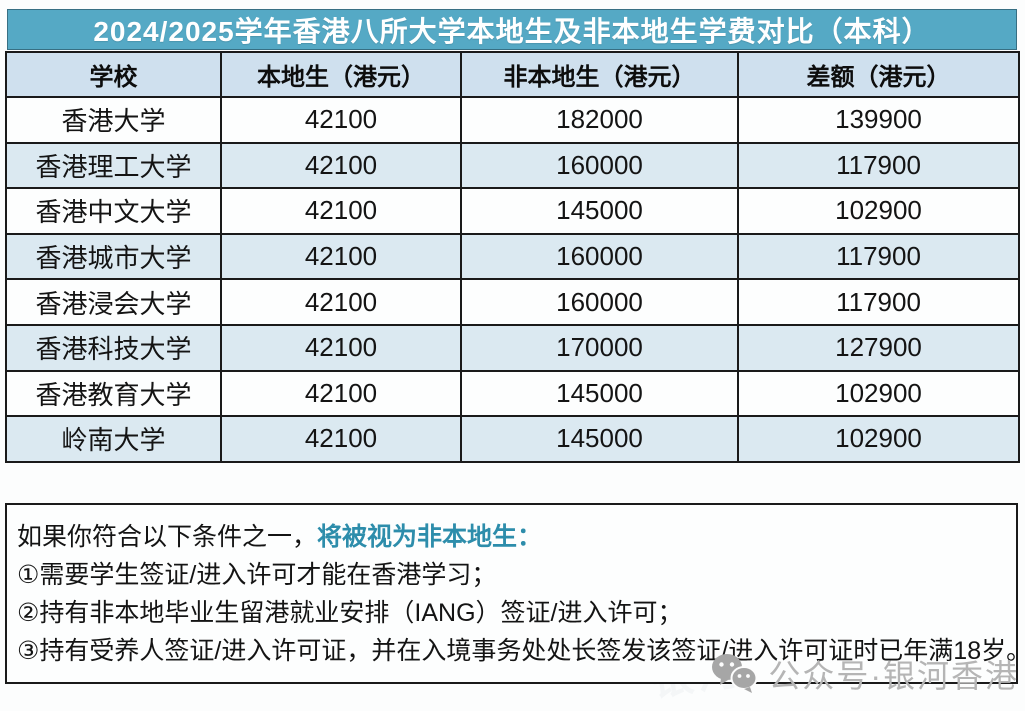 Image resolution: width=1025 pixels, height=711 pixels. Describe the element at coordinates (734, 674) in the screenshot. I see `wechat-icon` at that location.